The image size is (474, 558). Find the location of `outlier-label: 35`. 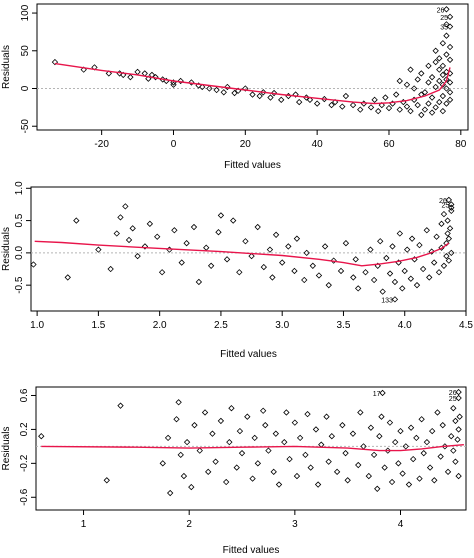

outlier-label: 35 is located at coordinates (444, 28).